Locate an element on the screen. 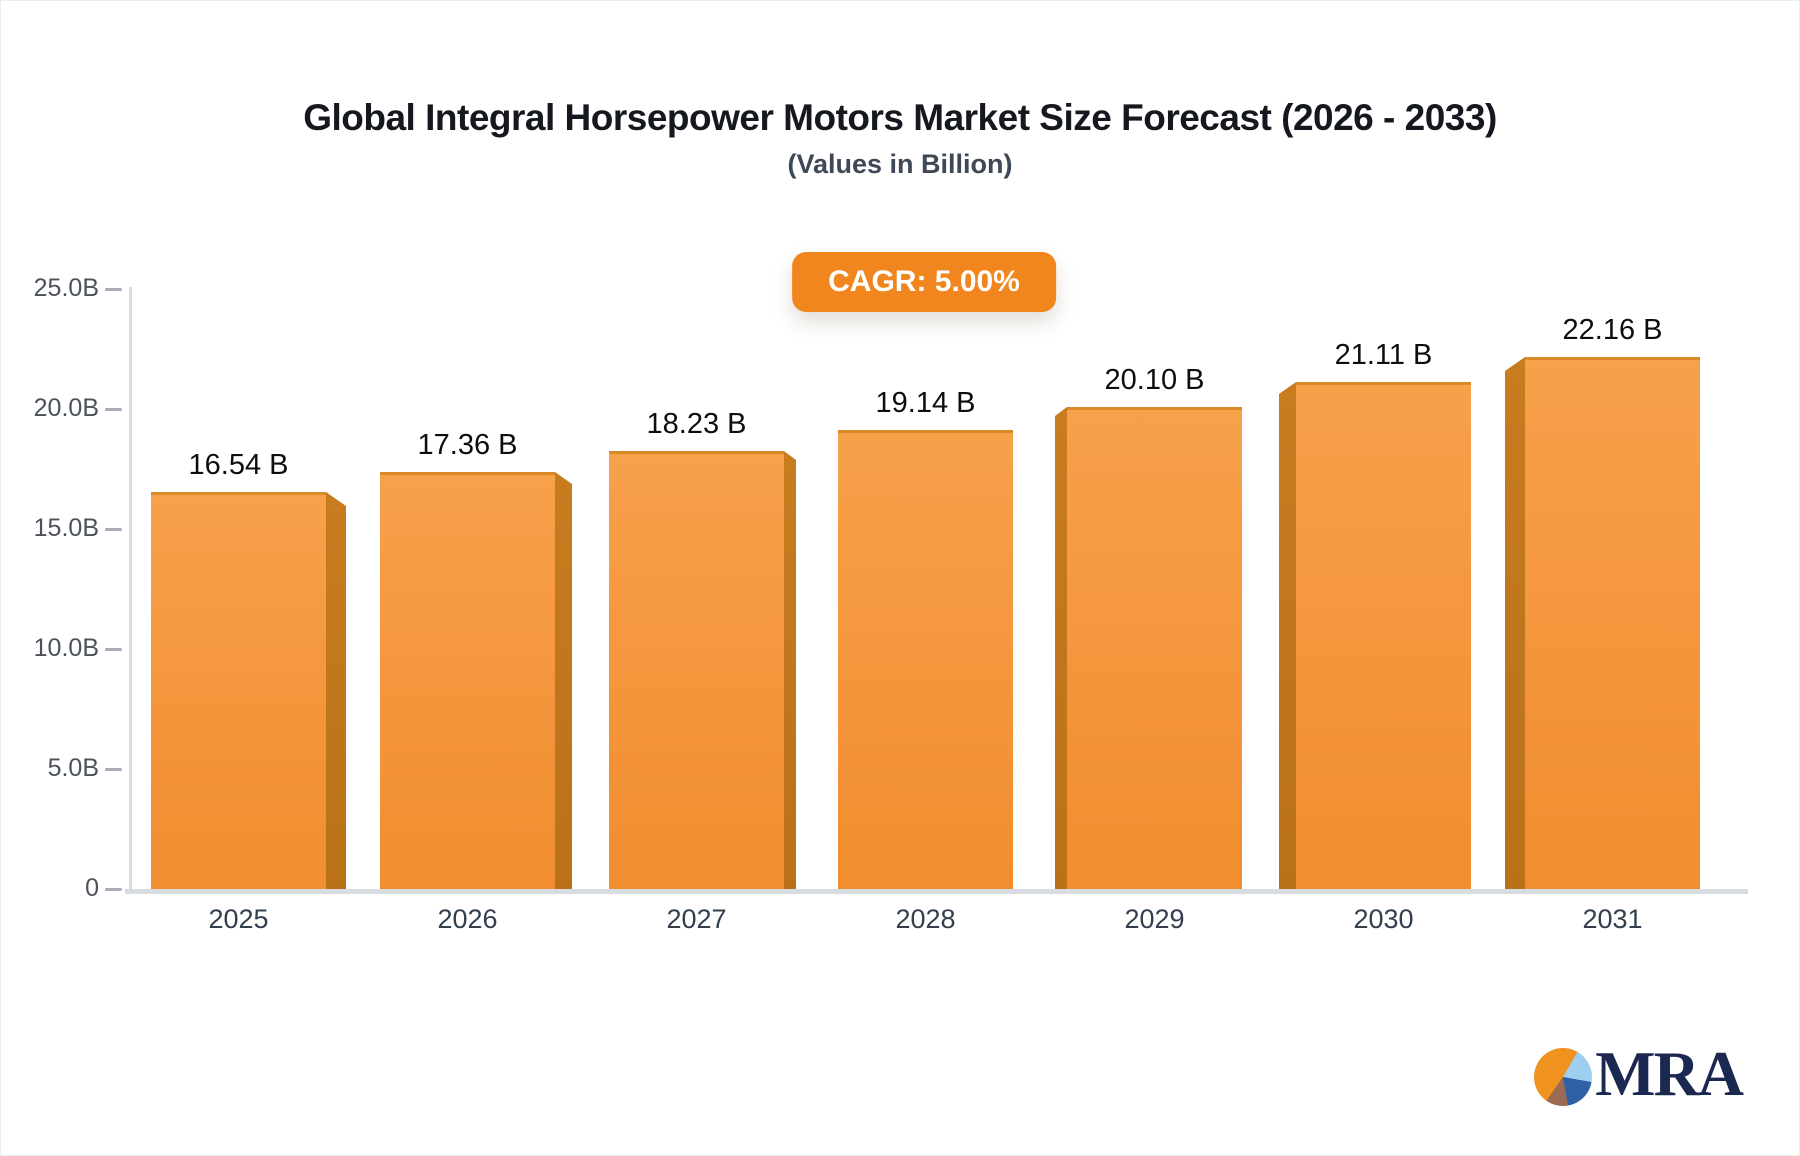 This screenshot has height=1156, width=1800. mra-logo: MRA is located at coordinates (1639, 1073).